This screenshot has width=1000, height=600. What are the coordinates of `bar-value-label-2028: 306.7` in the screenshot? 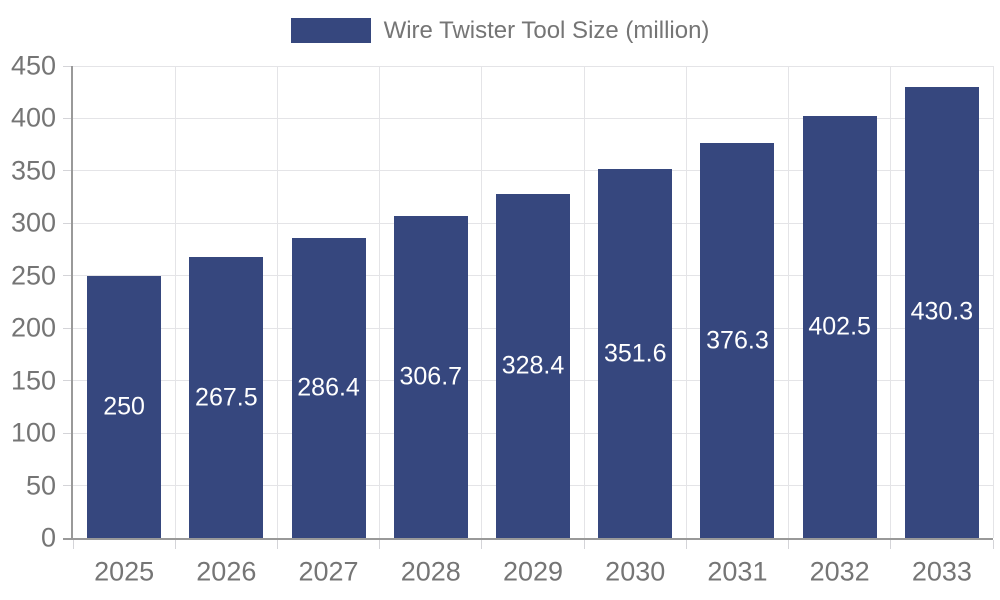 It's located at (431, 376).